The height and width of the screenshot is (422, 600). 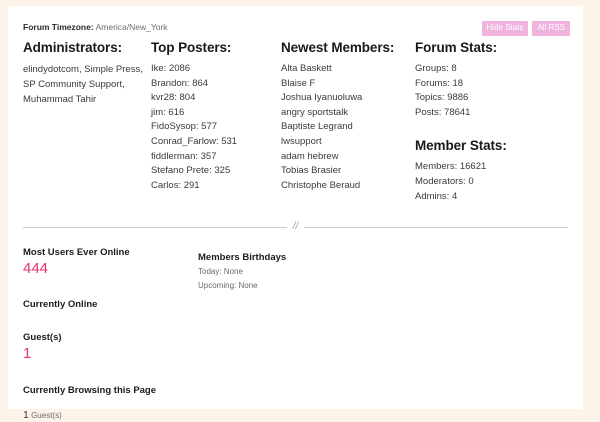 What do you see at coordinates (461, 146) in the screenshot?
I see `member-stats-title: Member Stats:` at bounding box center [461, 146].